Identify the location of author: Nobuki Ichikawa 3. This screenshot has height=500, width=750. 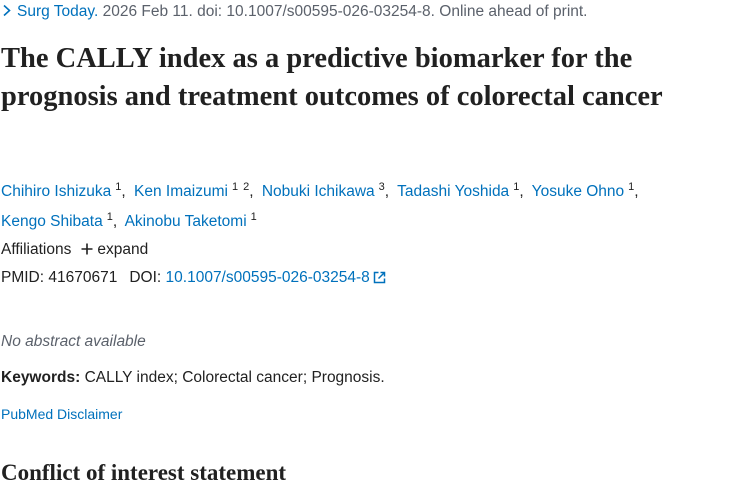
(327, 190).